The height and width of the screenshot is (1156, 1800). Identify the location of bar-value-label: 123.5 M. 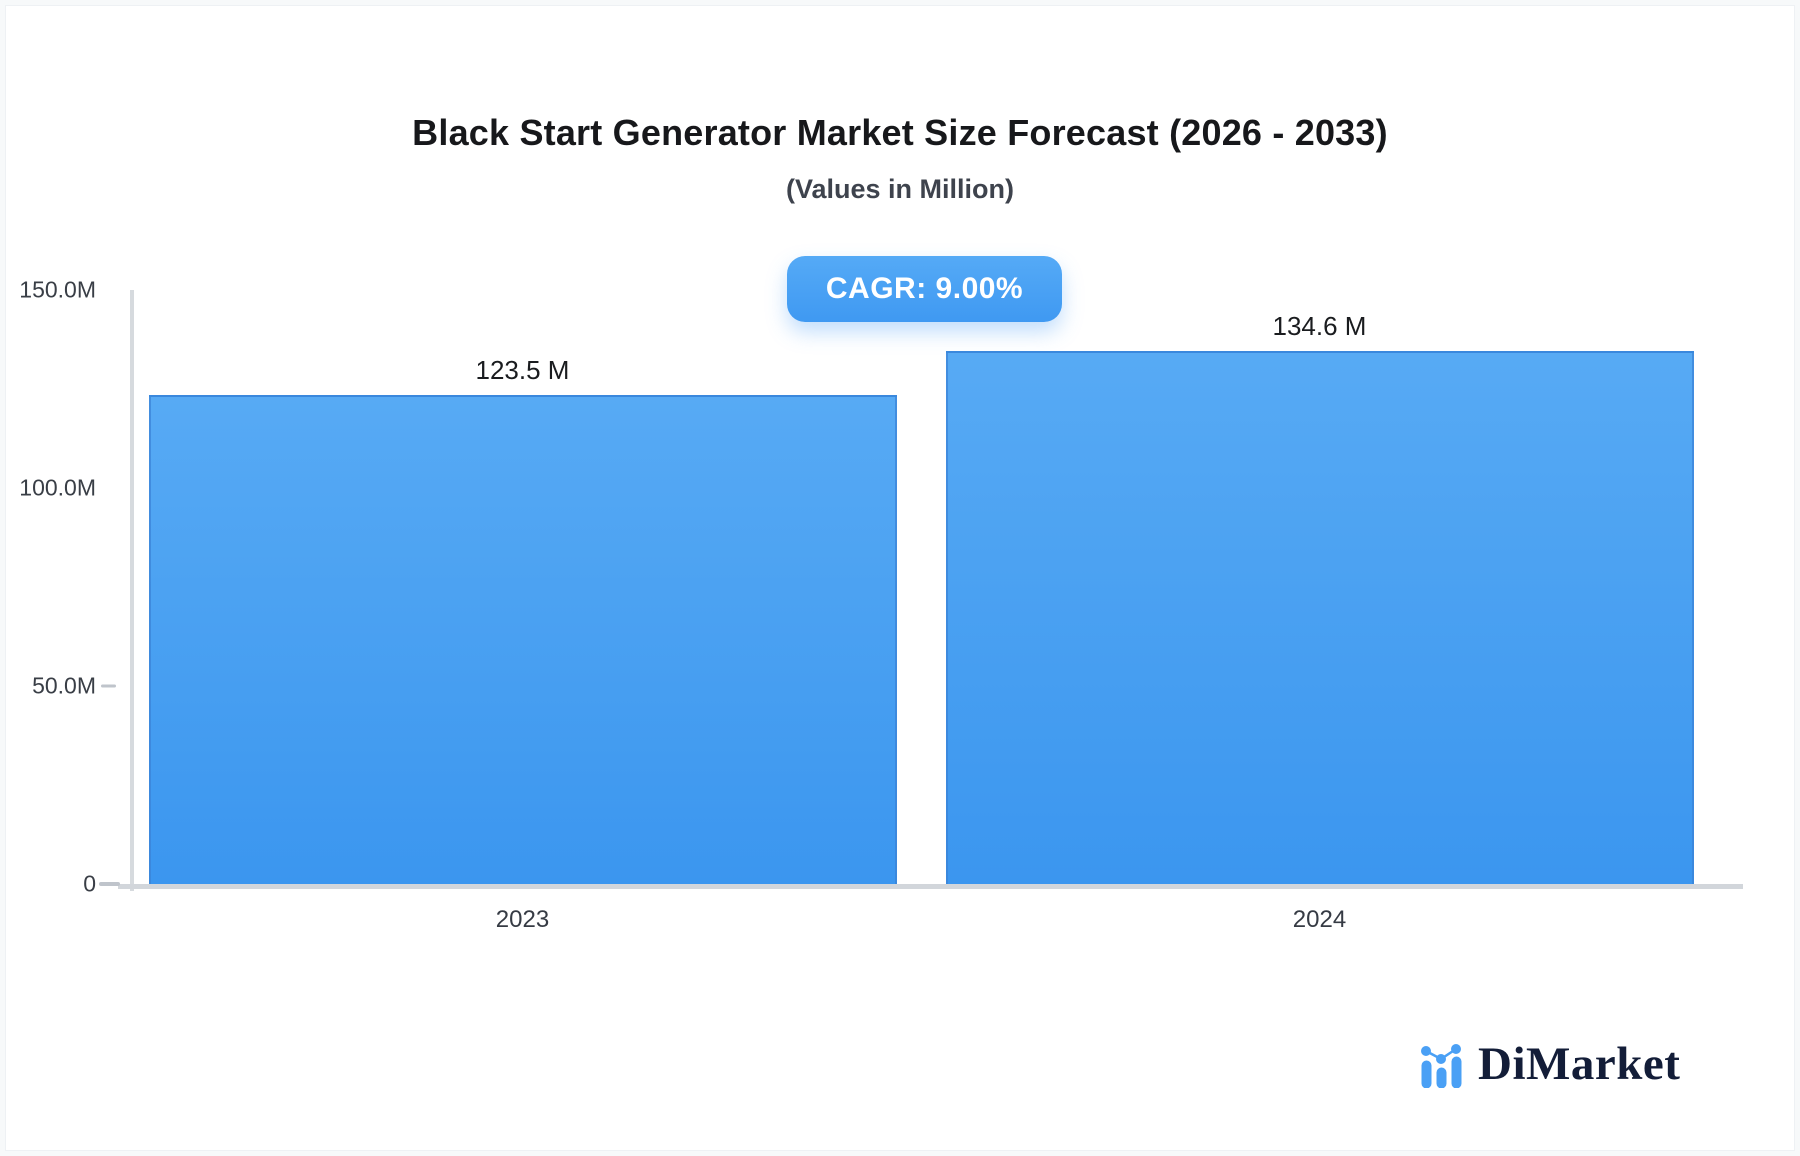
(522, 369).